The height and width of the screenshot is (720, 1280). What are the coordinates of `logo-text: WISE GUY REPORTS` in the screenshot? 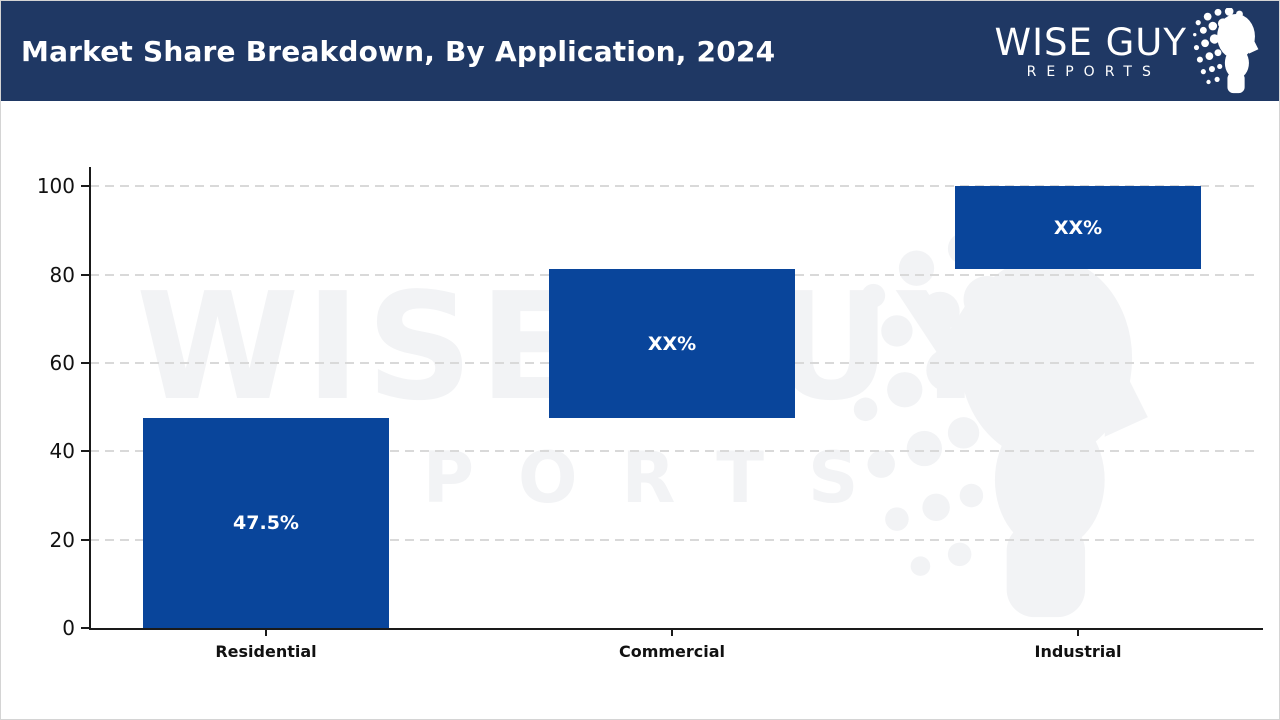 It's located at (1091, 51).